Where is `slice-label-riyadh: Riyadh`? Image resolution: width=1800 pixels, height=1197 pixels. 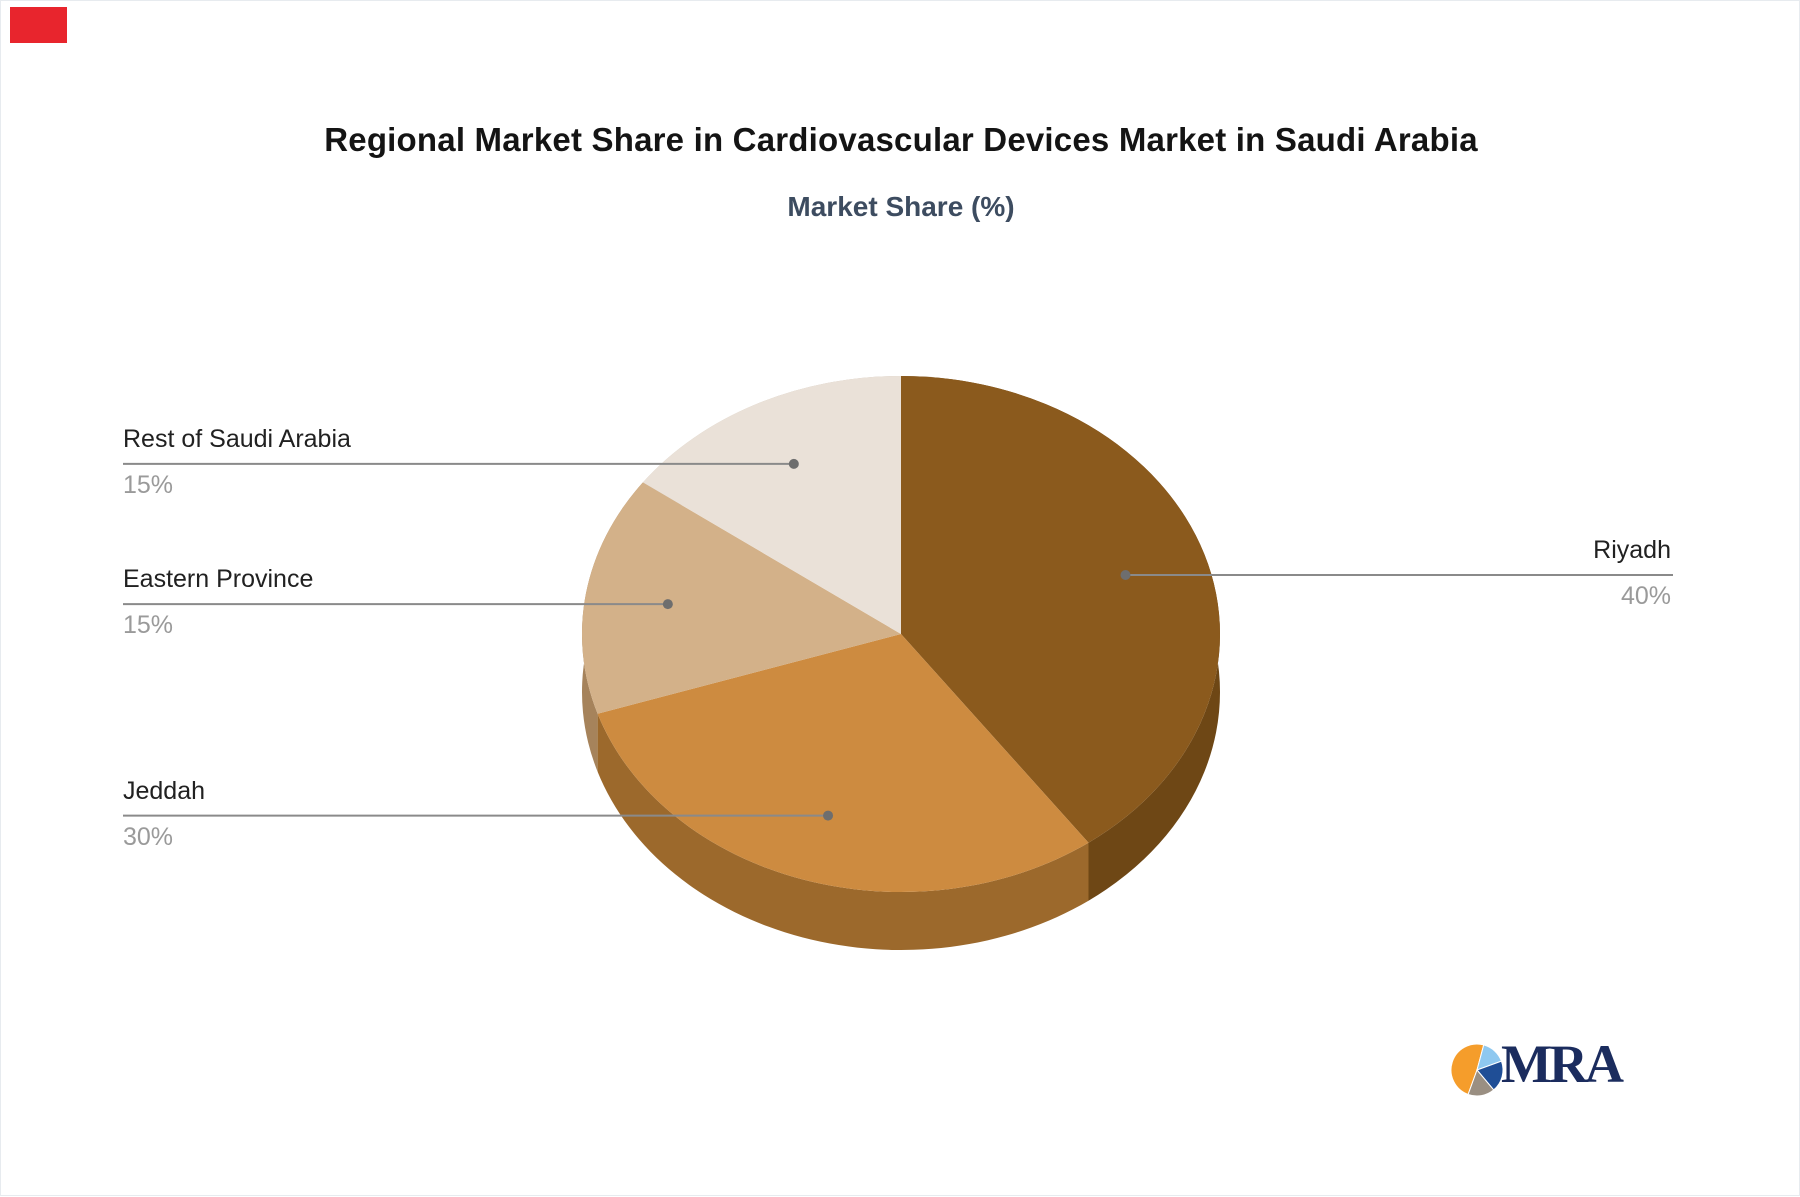
slice-label-riyadh: Riyadh is located at coordinates (1632, 550).